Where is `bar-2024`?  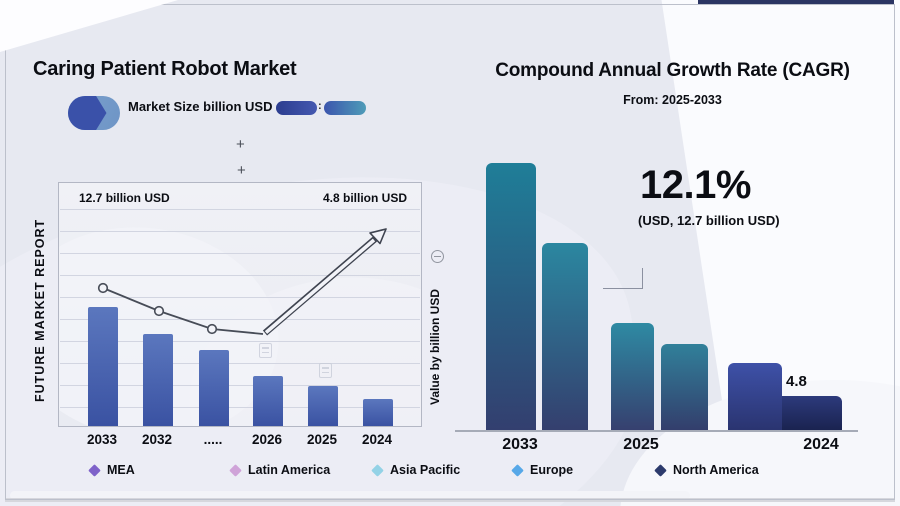 bar-2024 is located at coordinates (378, 412).